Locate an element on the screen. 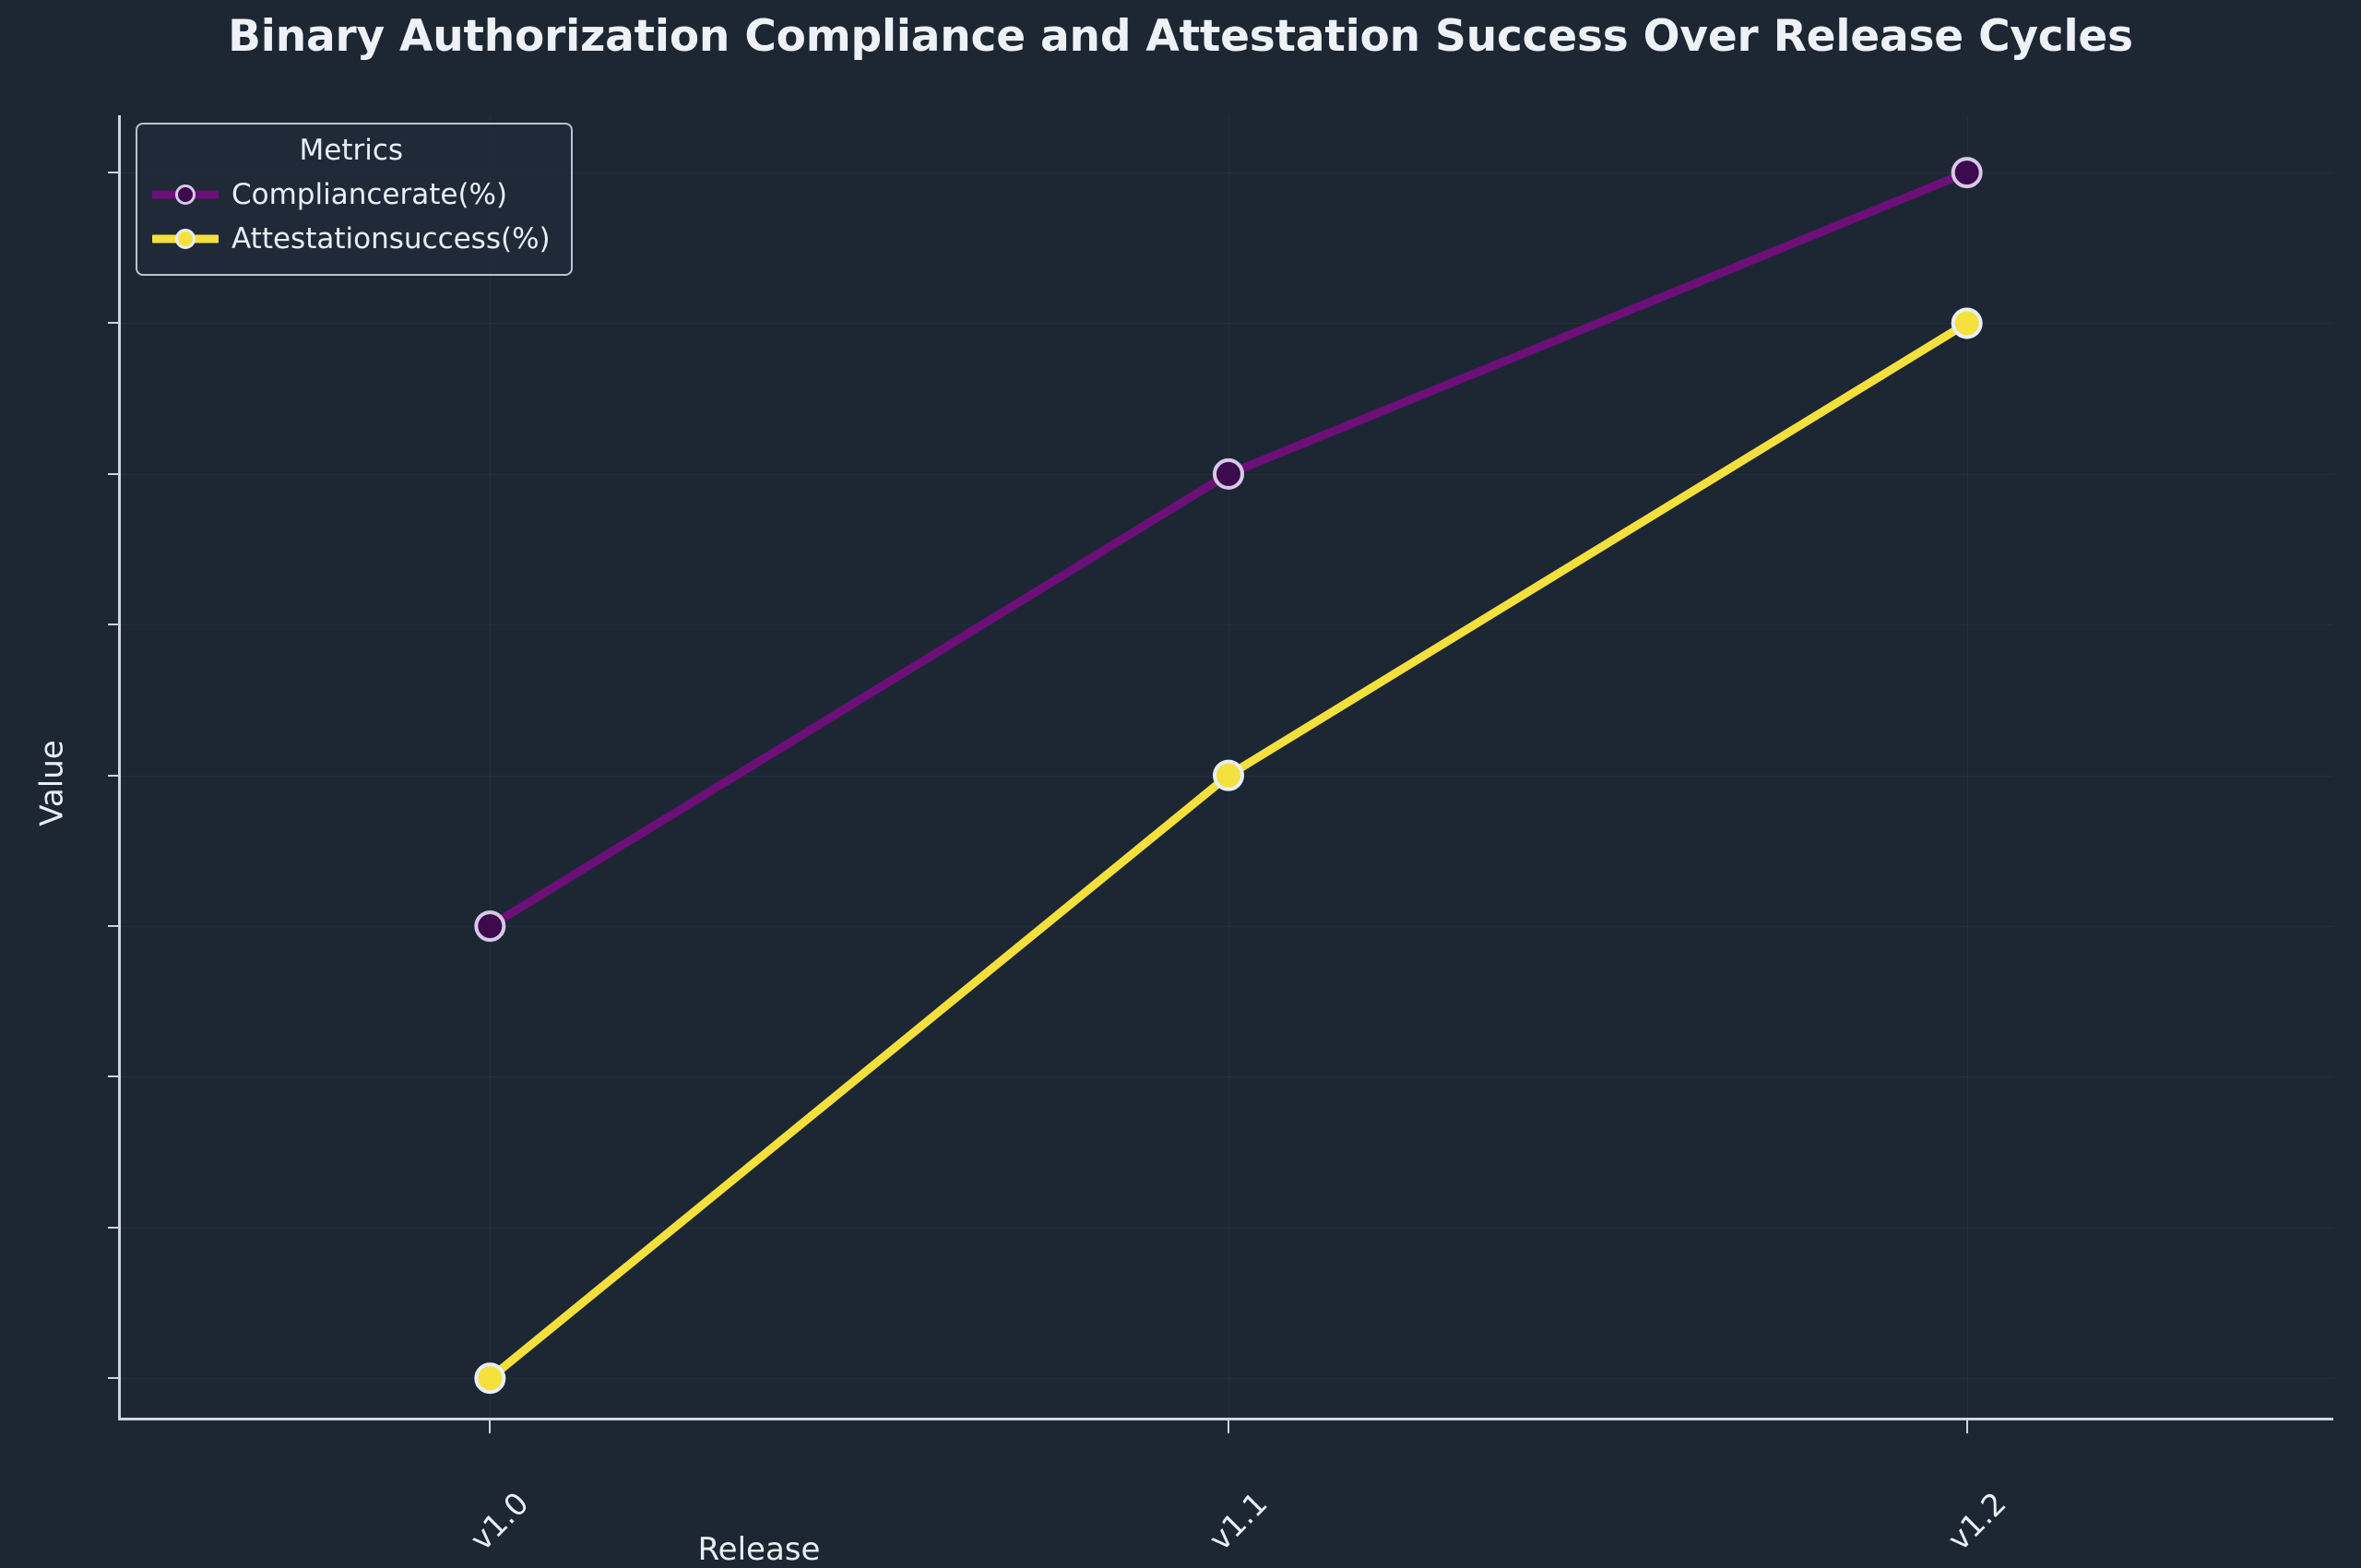 The image size is (2361, 1568). legend-item: Compliancerate(%) is located at coordinates (351, 194).